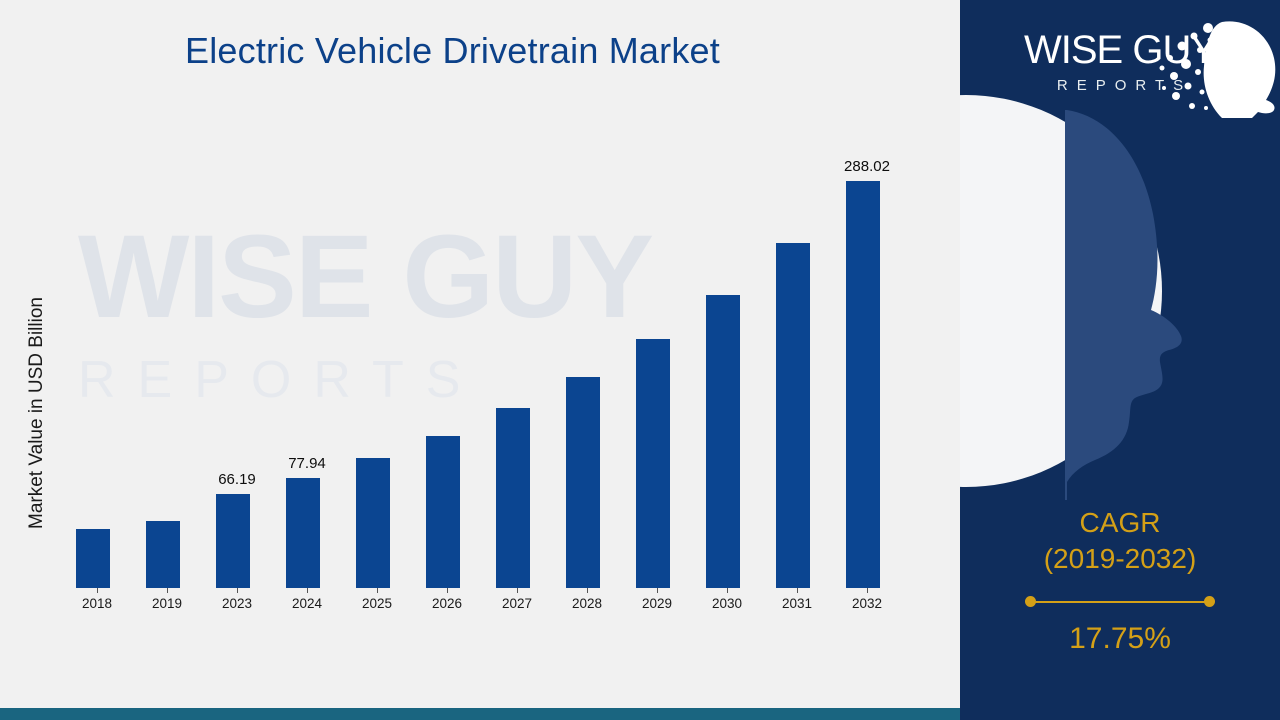  What do you see at coordinates (797, 603) in the screenshot?
I see `x-axis-tick-label: 2031` at bounding box center [797, 603].